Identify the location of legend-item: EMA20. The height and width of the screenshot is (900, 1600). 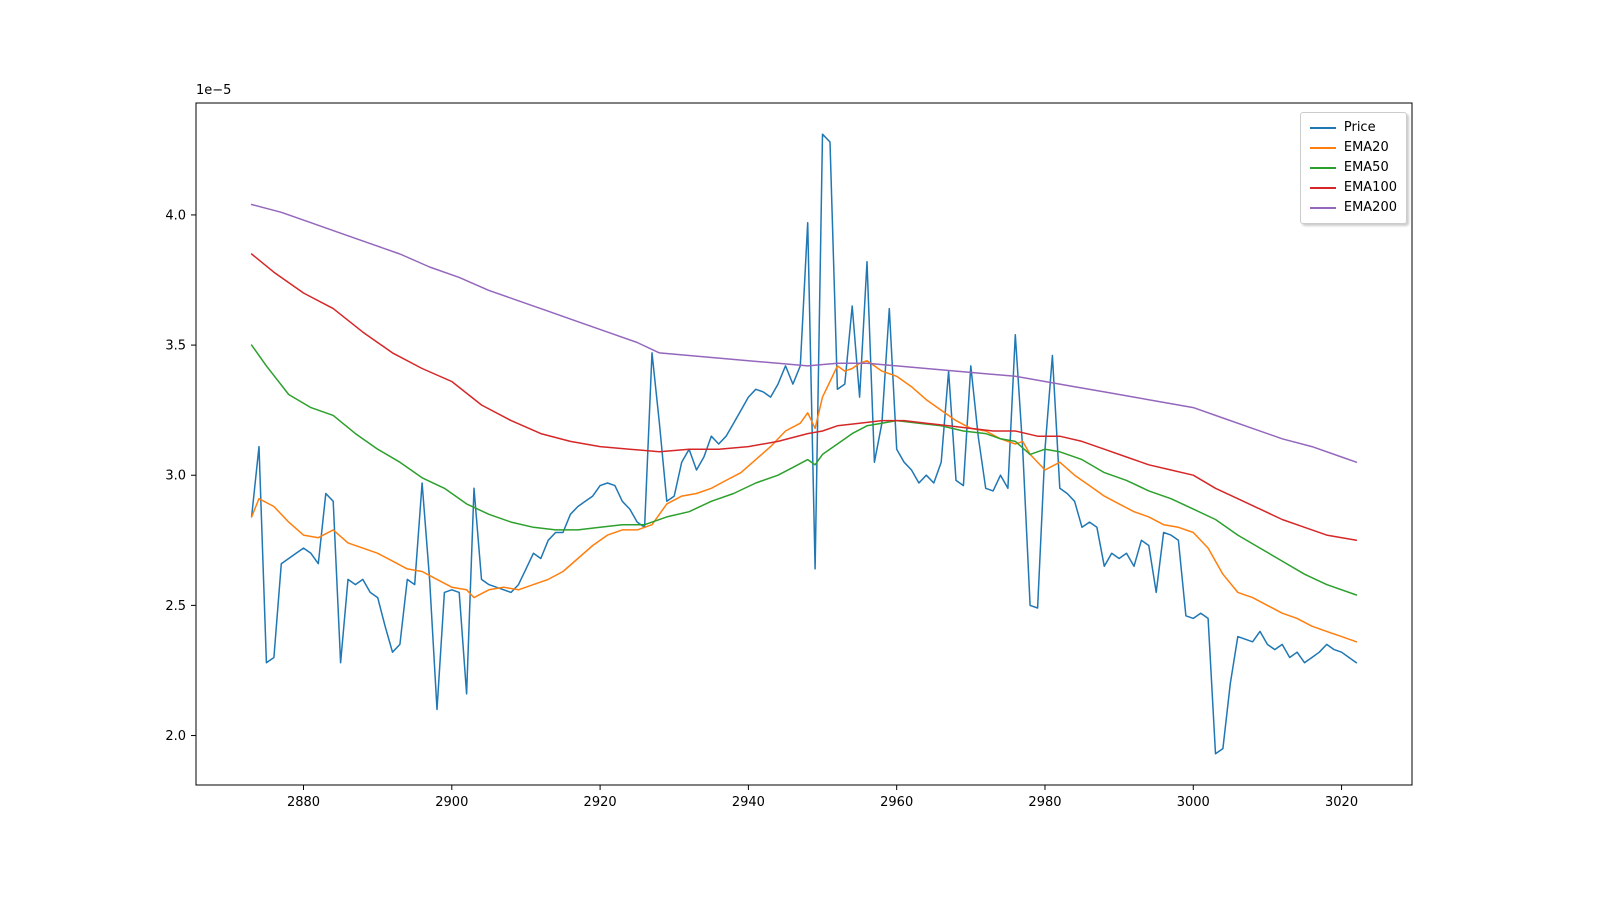
(1353, 148).